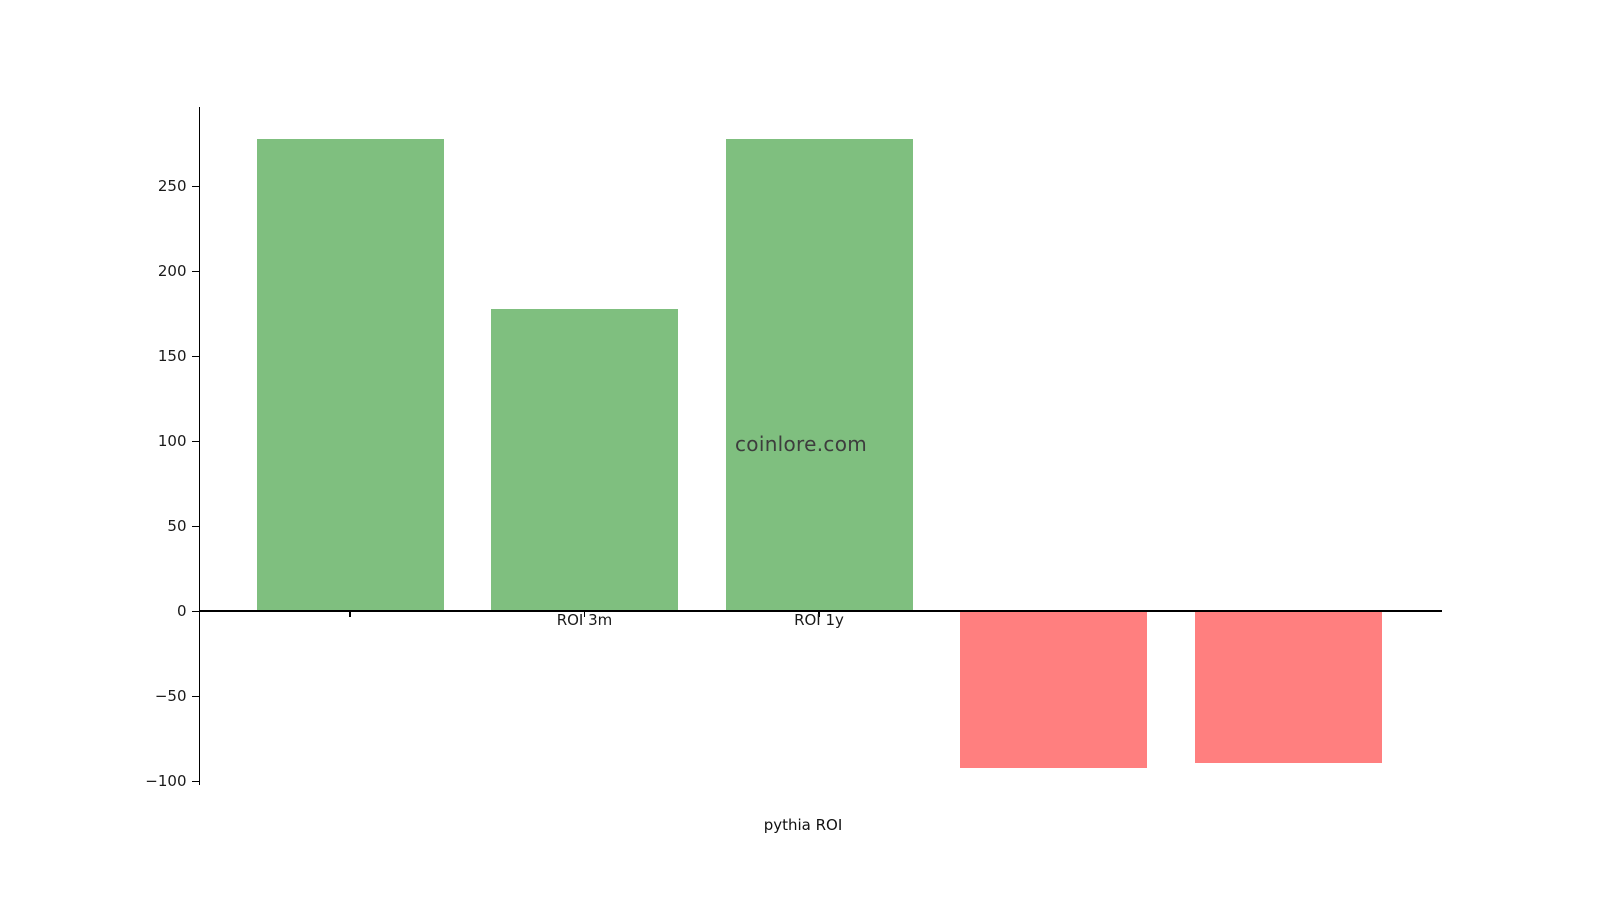 This screenshot has width=1600, height=900. What do you see at coordinates (199, 446) in the screenshot?
I see `y-axis-line` at bounding box center [199, 446].